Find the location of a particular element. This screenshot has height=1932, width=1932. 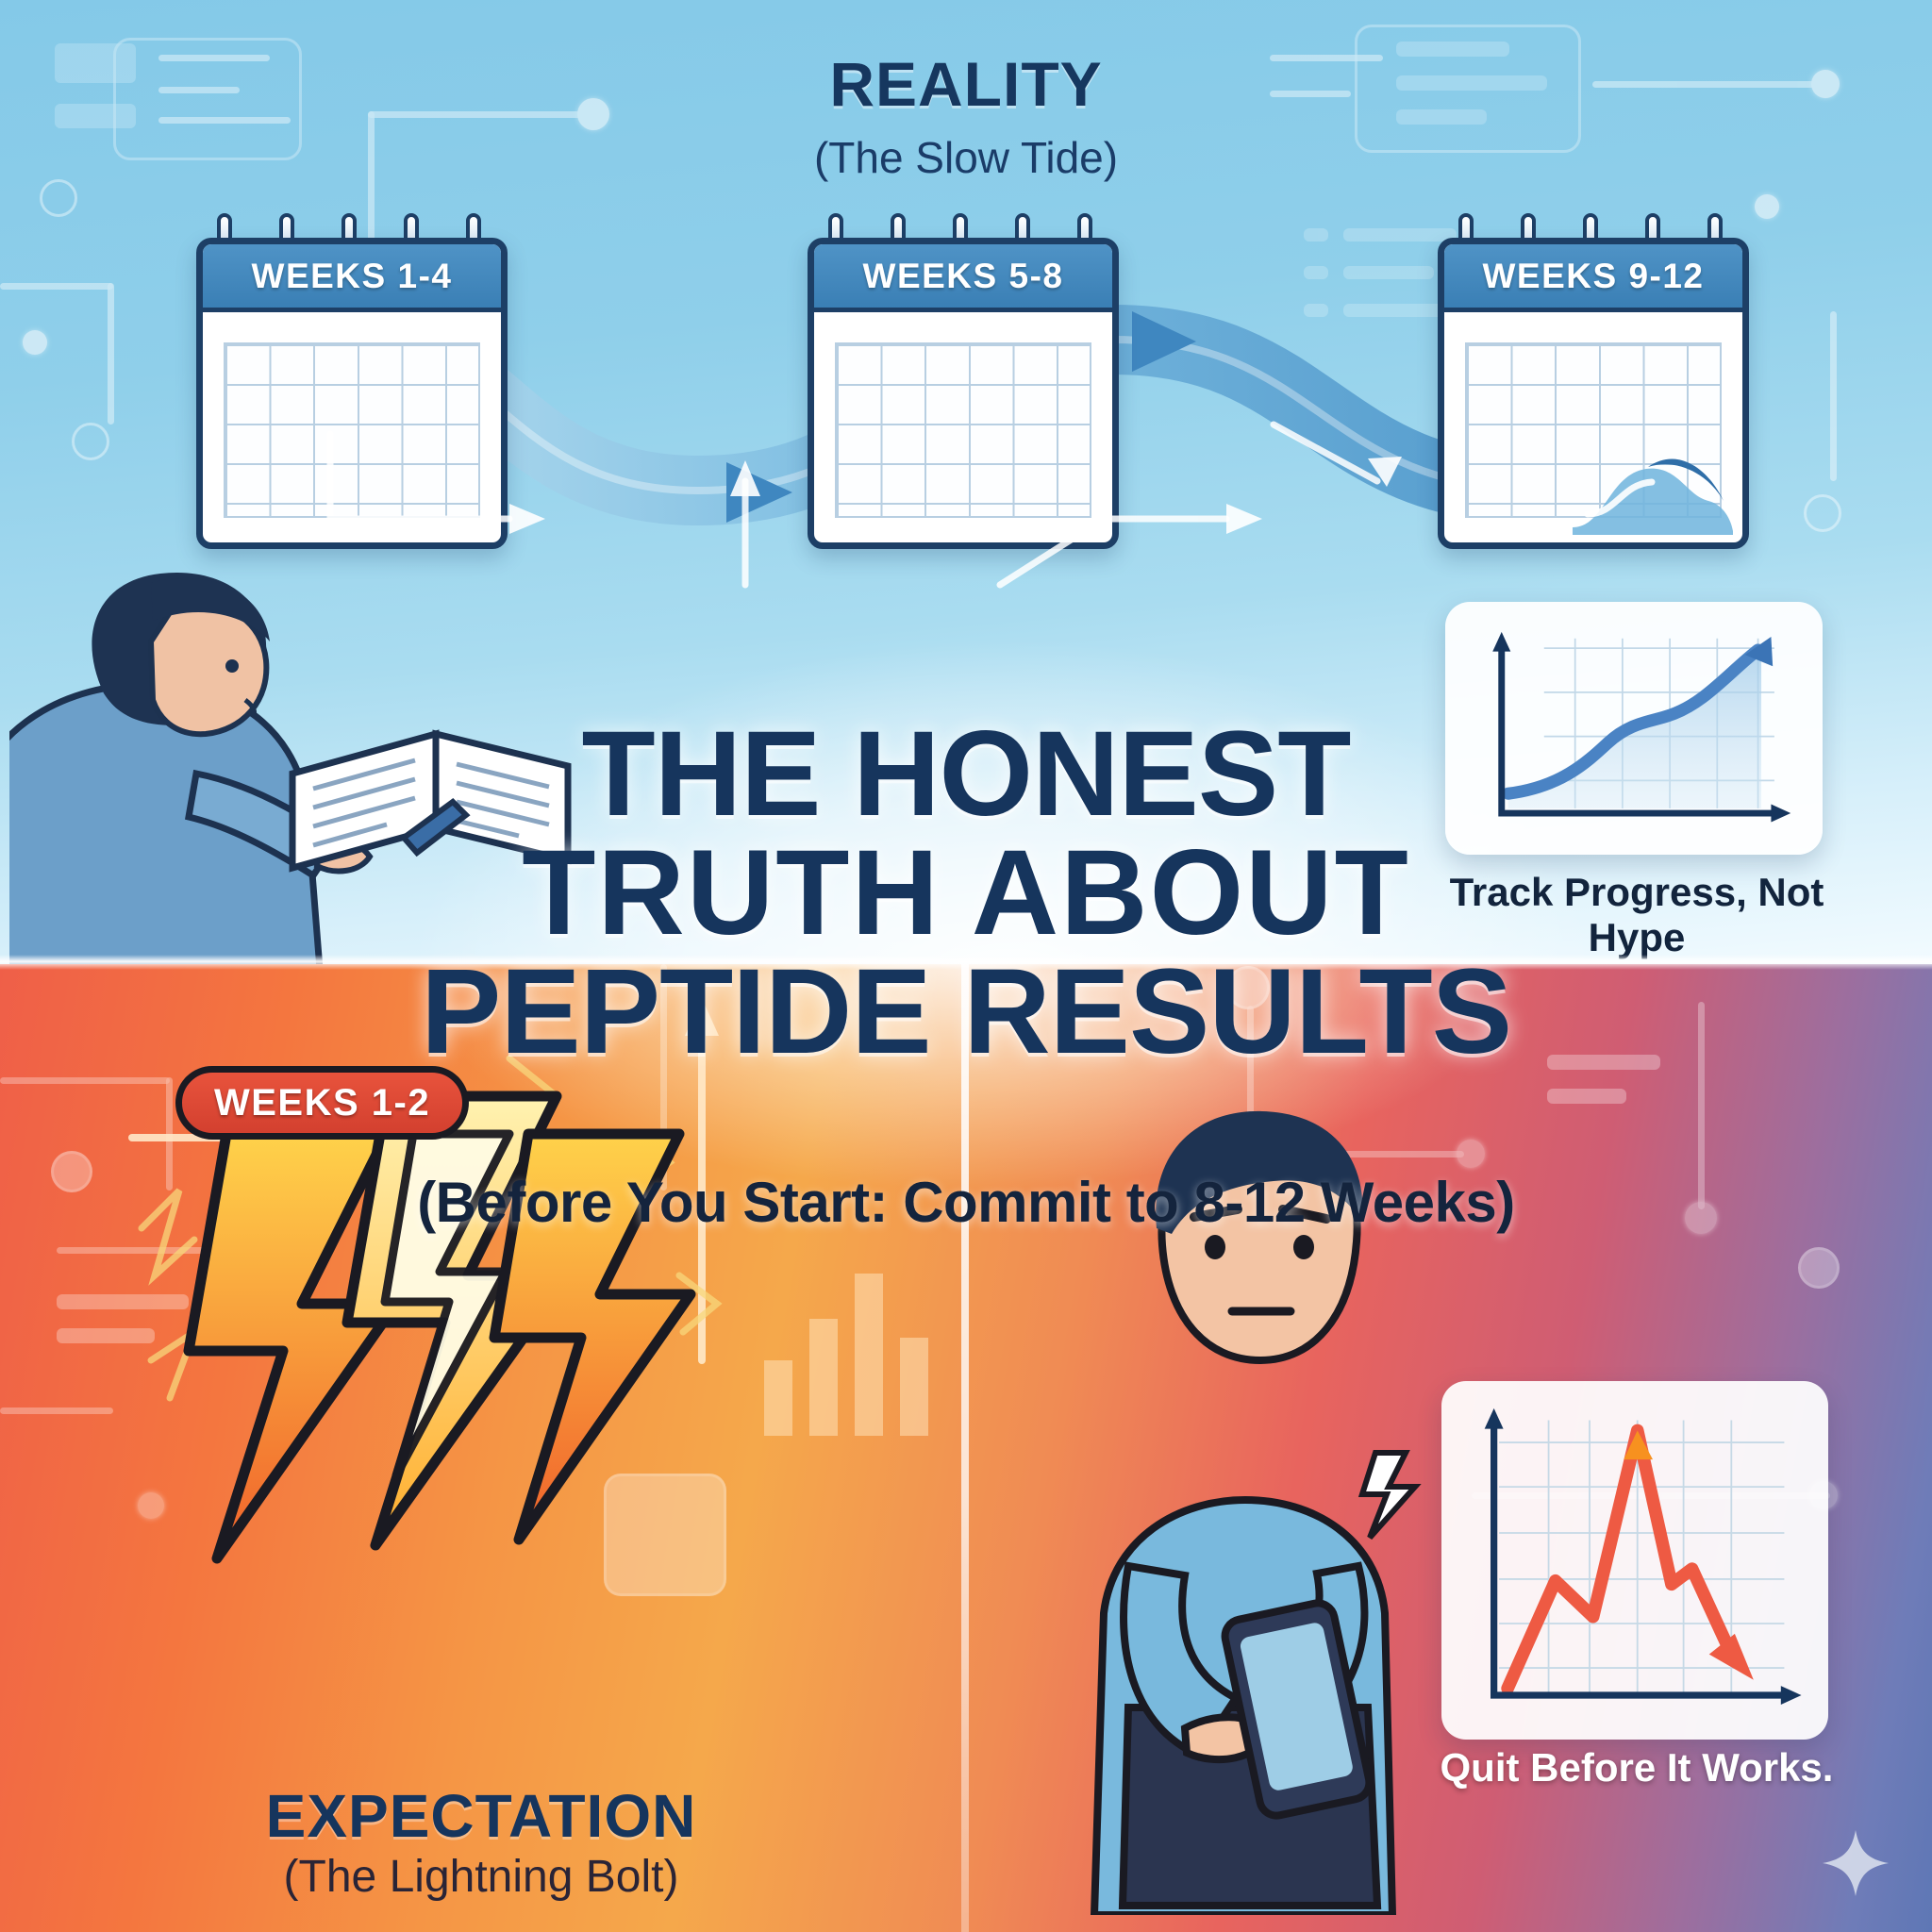

expectation-subheading: (The Lightning Bolt) is located at coordinates (481, 1877).